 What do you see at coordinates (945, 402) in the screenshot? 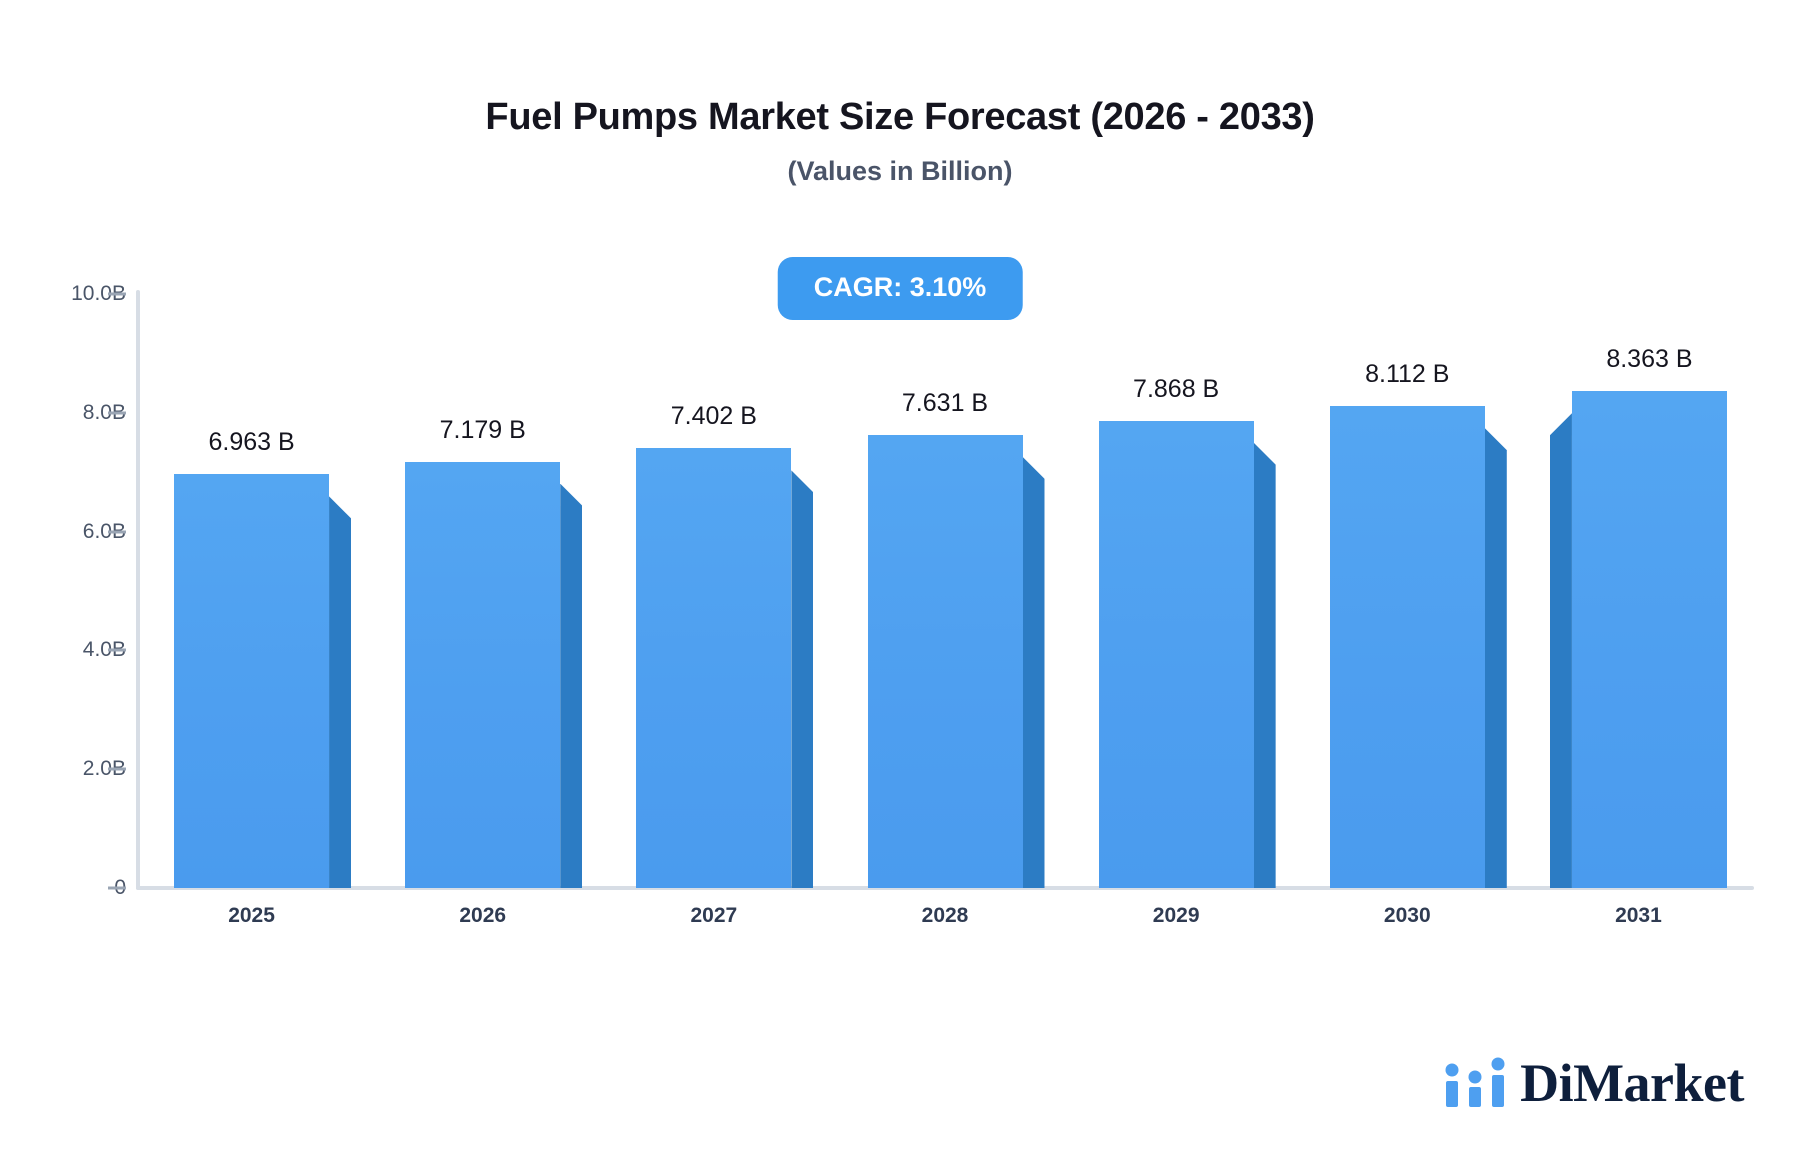
I see `bar-value-label: 7.631 B` at bounding box center [945, 402].